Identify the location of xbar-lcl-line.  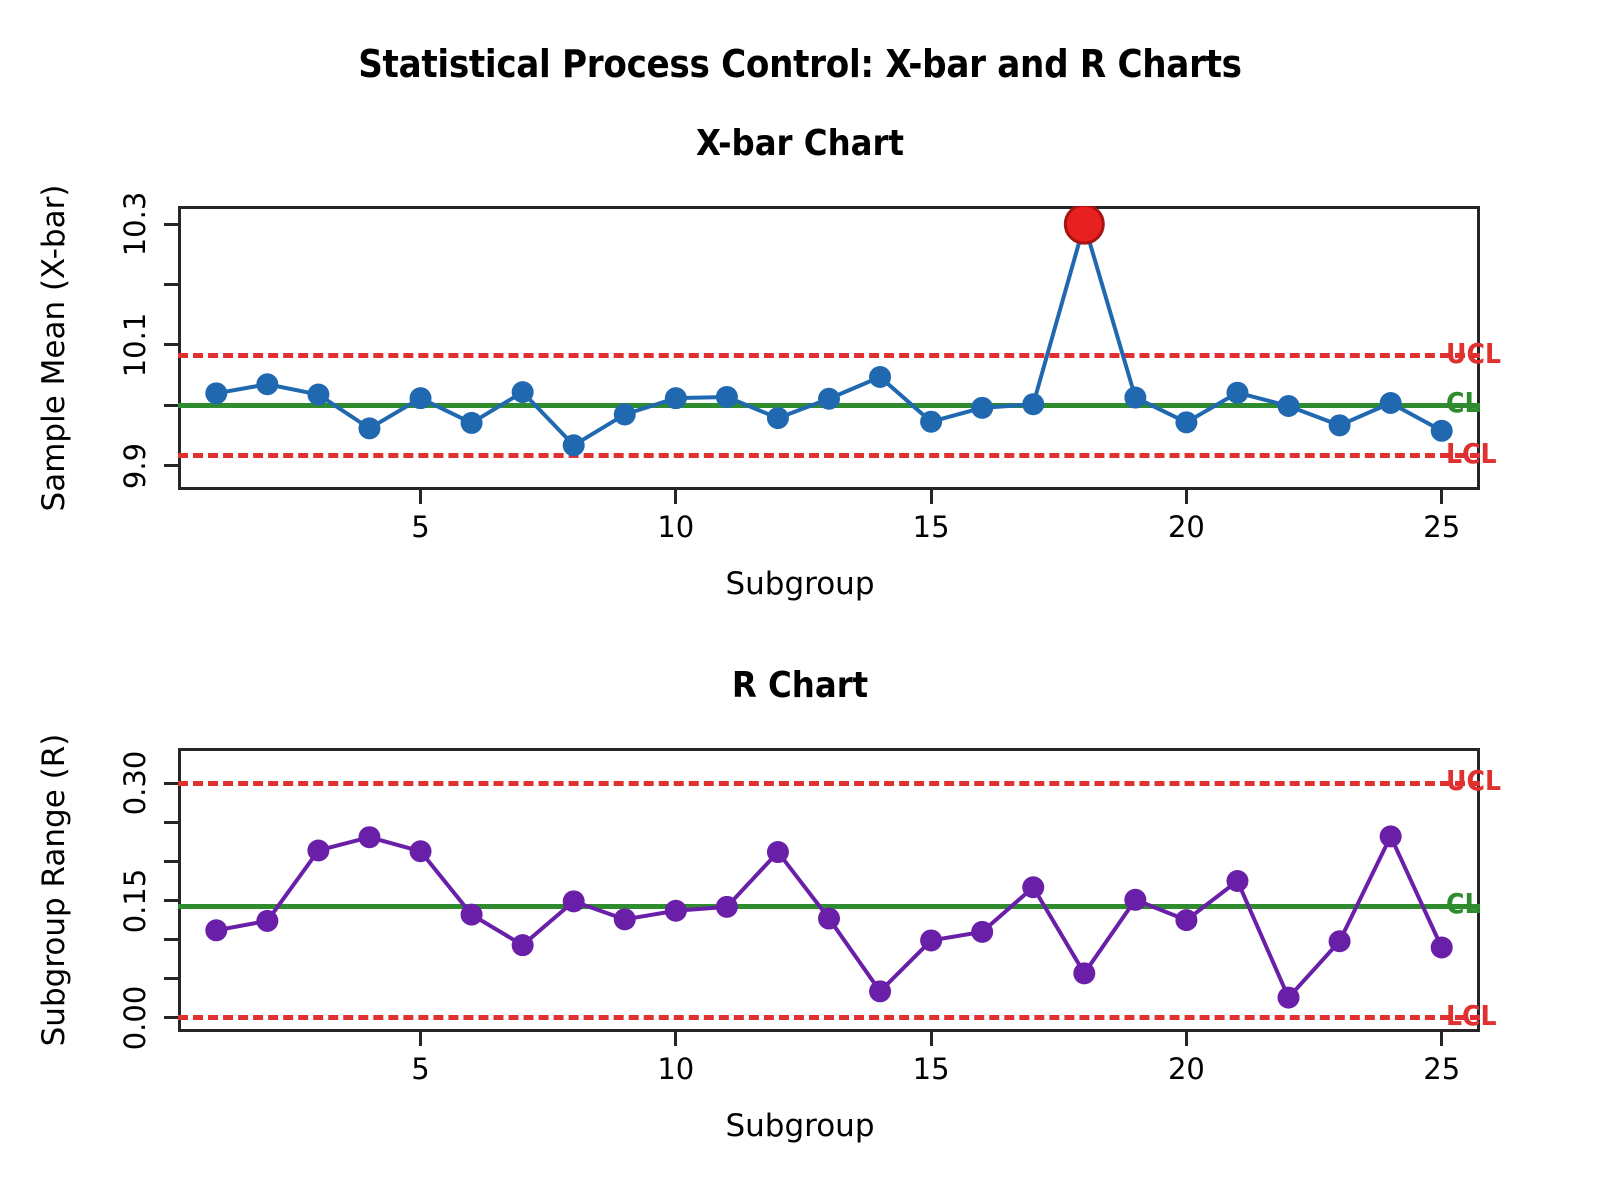
(829, 456).